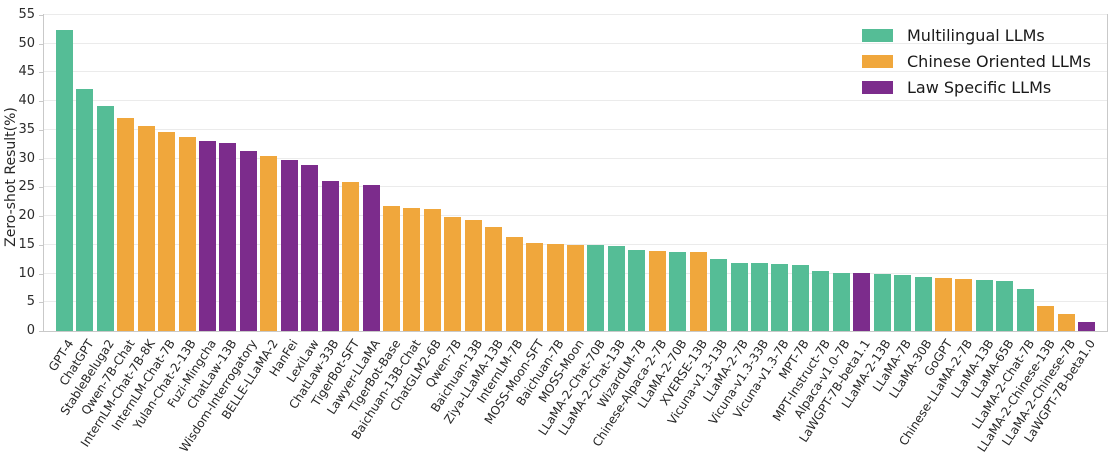  I want to click on legend-swatch-multilingual, so click(877, 35).